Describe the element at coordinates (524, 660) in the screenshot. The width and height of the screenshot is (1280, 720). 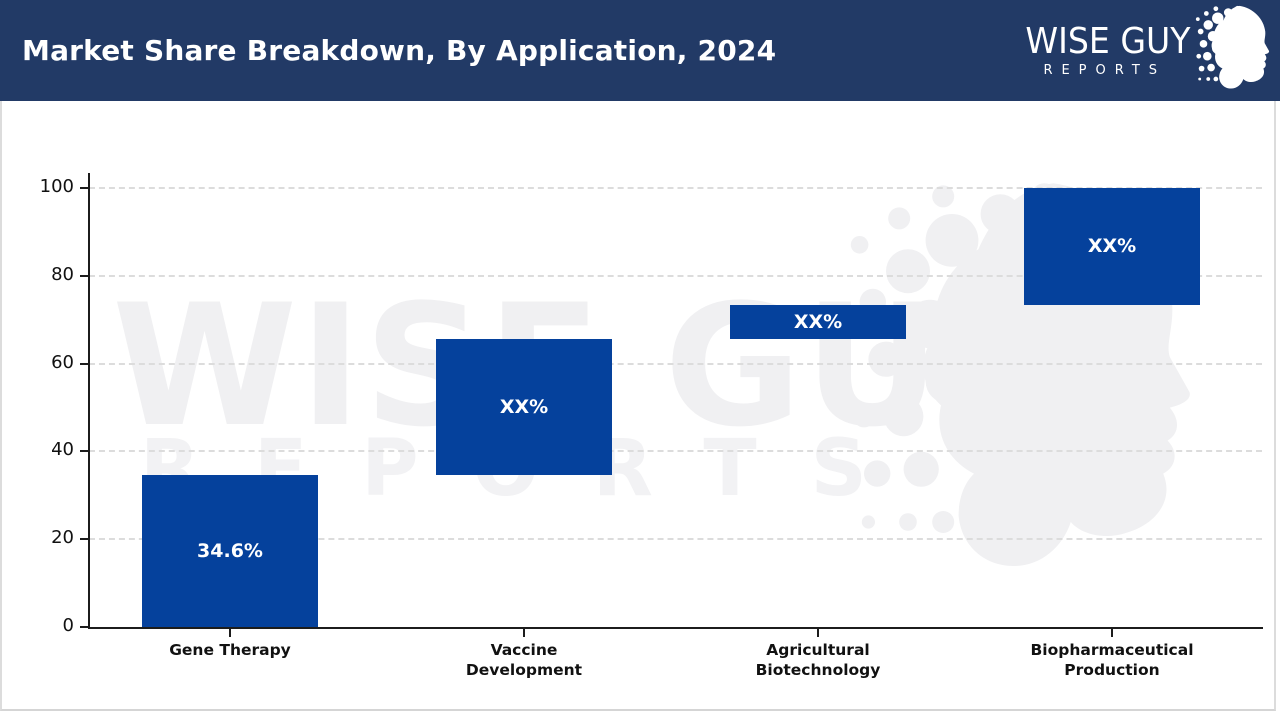
I see `x-category-label-vaccine-development: Vaccine Development` at that location.